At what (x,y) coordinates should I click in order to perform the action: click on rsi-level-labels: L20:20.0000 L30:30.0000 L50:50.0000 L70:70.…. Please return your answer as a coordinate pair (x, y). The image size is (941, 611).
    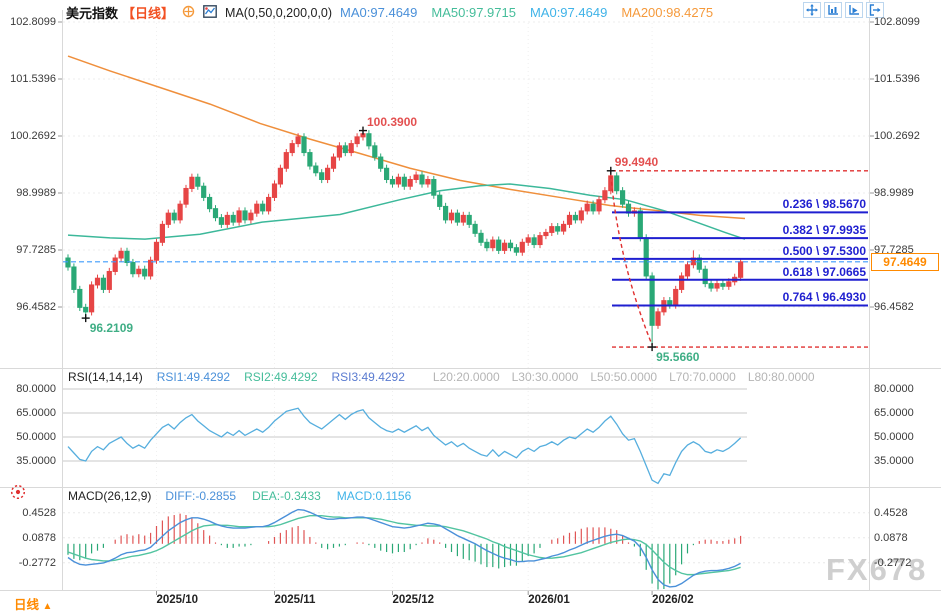
    Looking at the image, I should click on (630, 377).